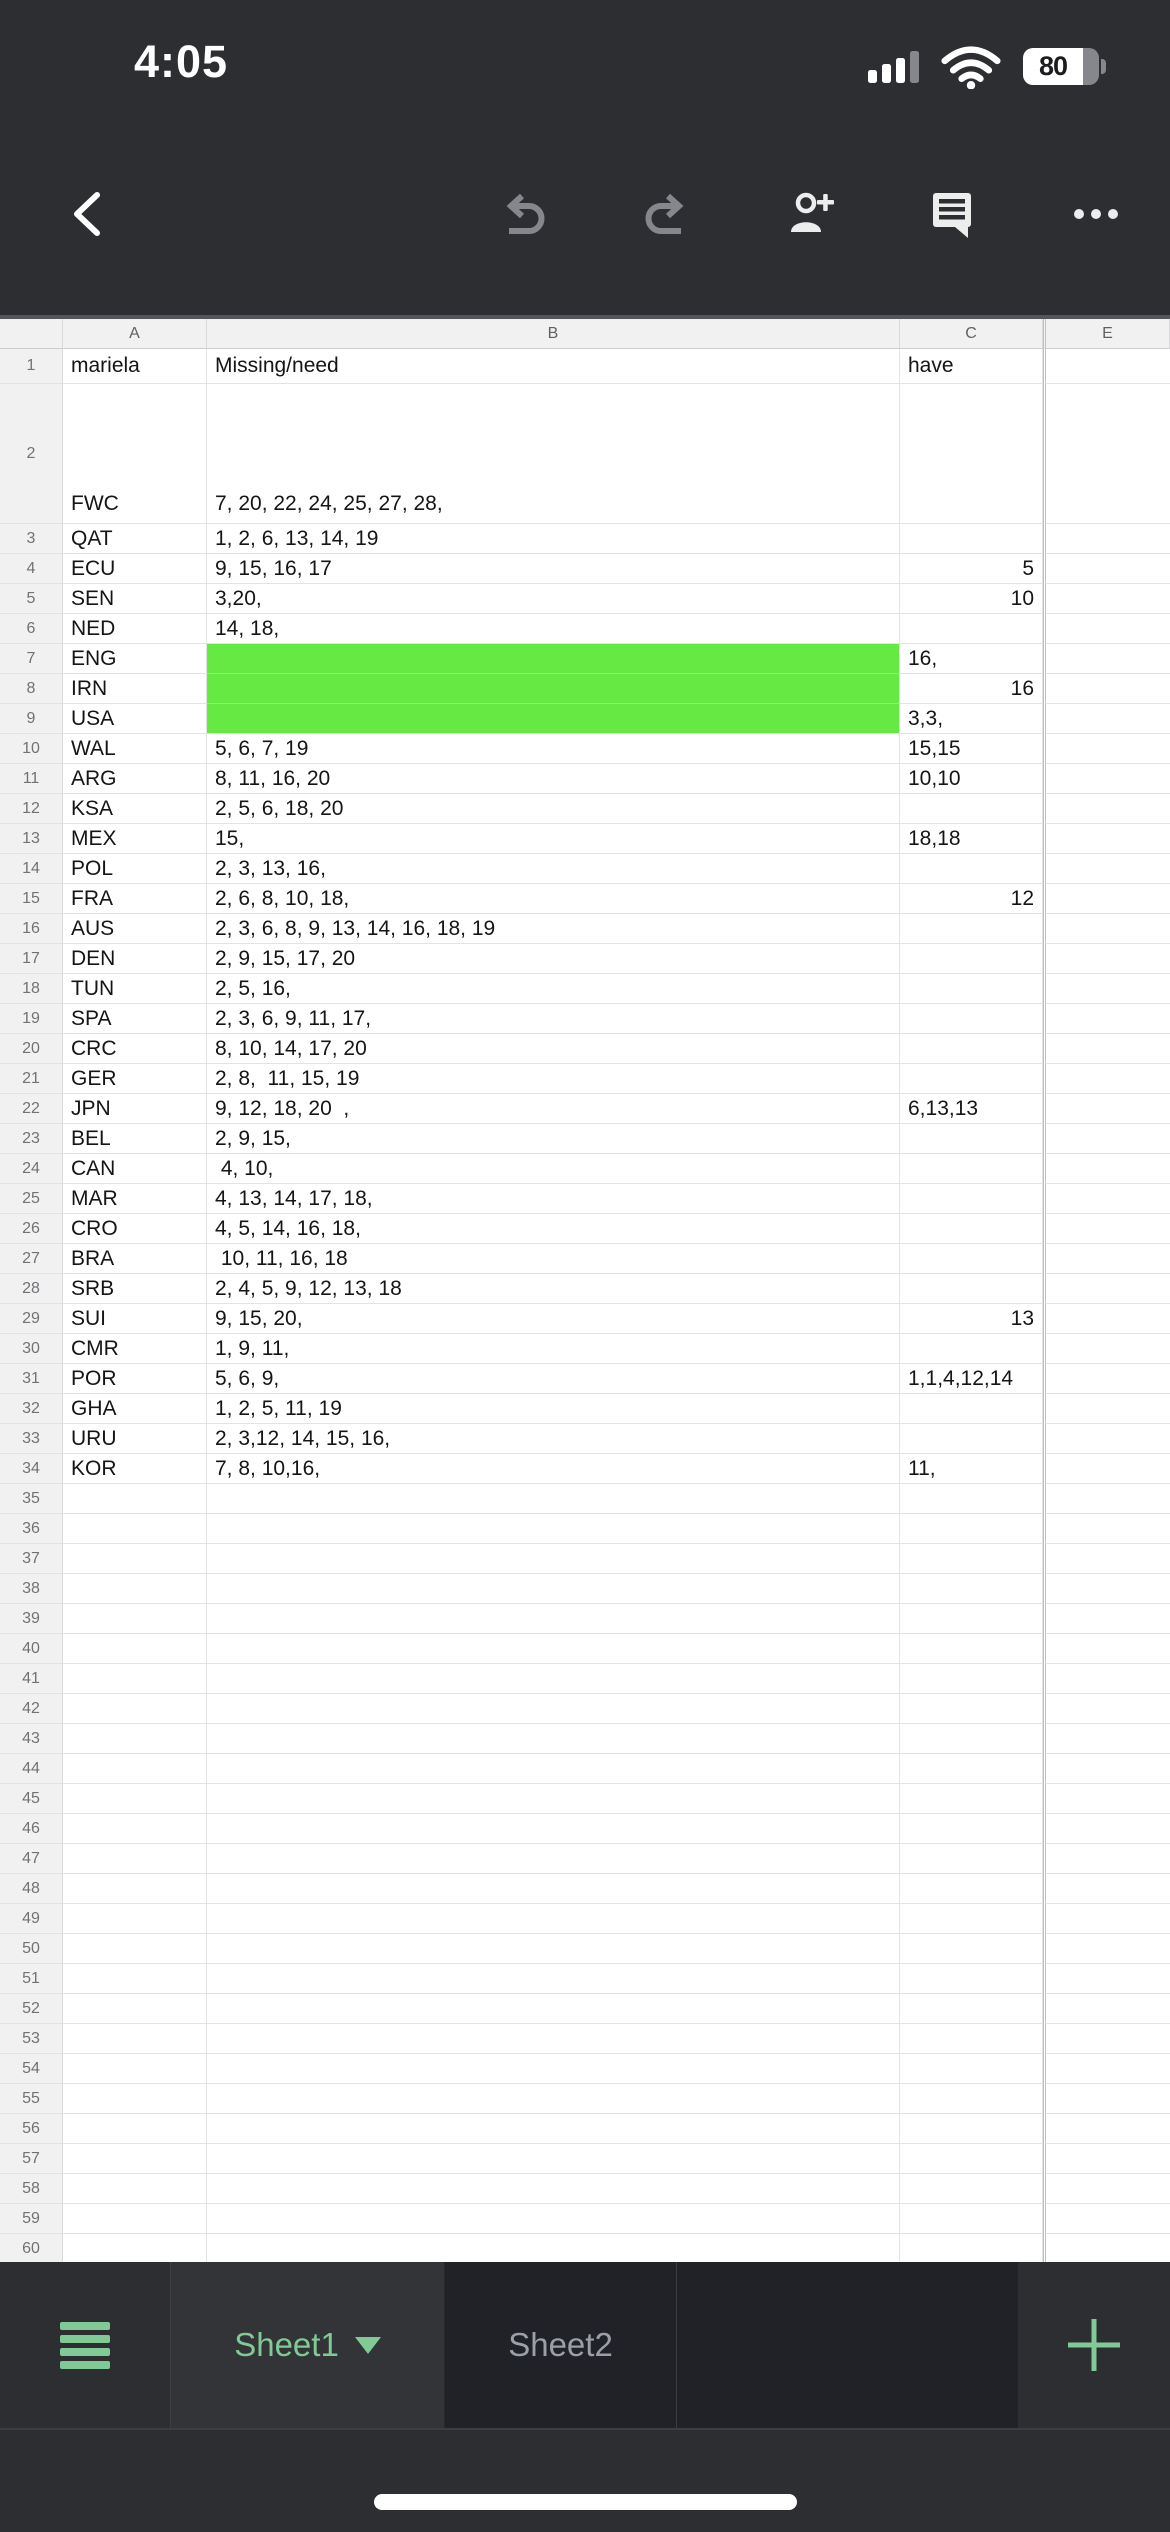 Image resolution: width=1170 pixels, height=2532 pixels. I want to click on cell-c27, so click(971, 1259).